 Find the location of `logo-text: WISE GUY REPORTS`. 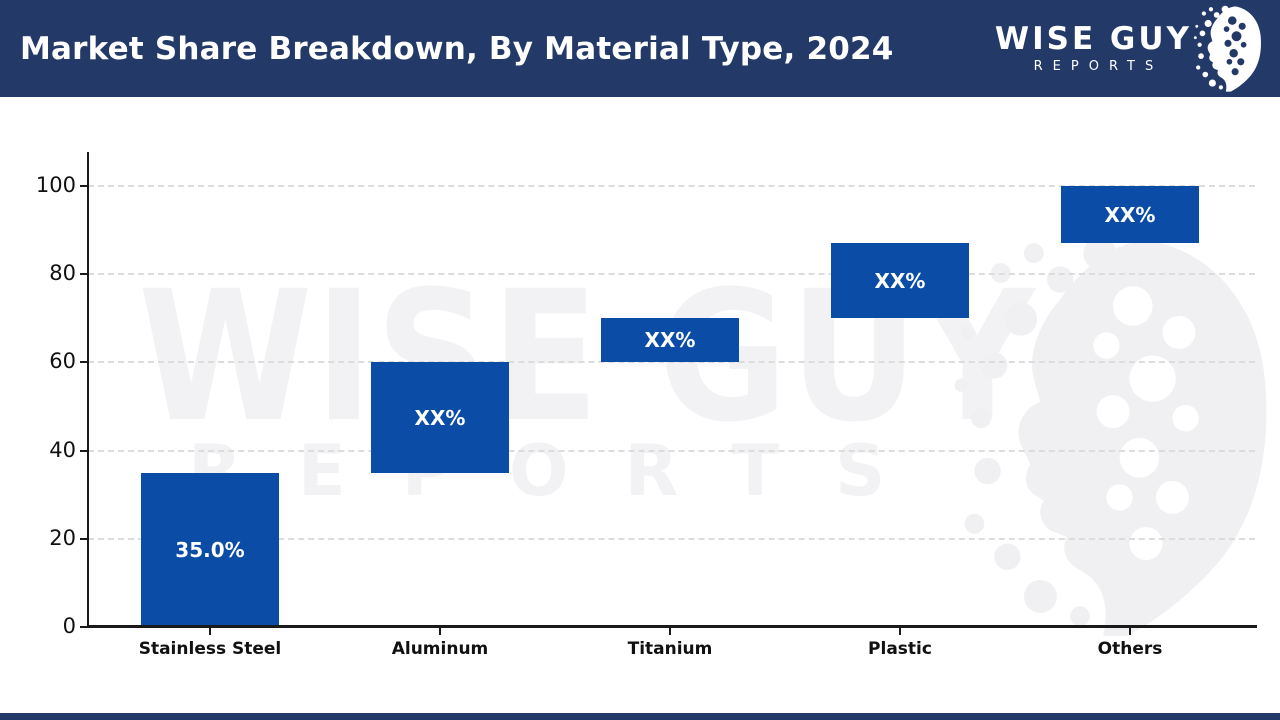

logo-text: WISE GUY REPORTS is located at coordinates (1093, 47).